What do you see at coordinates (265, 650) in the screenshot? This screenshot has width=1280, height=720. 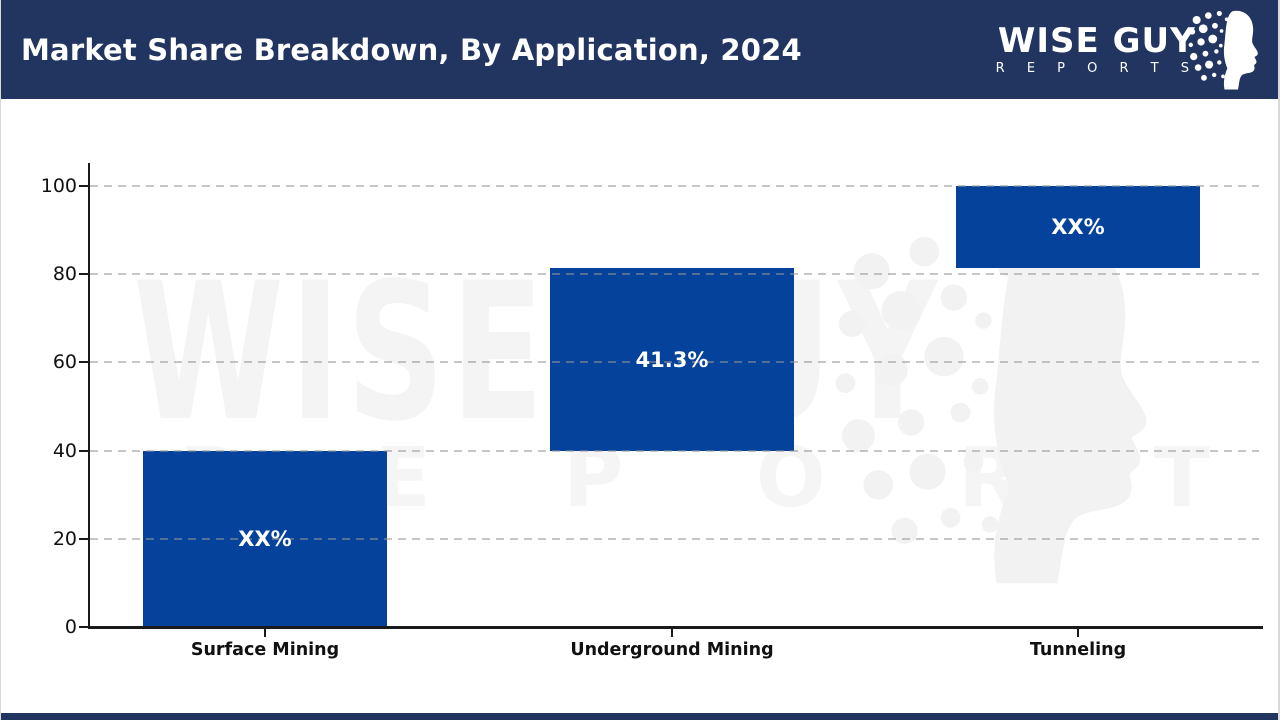 I see `x-category-label: Surface Mining` at bounding box center [265, 650].